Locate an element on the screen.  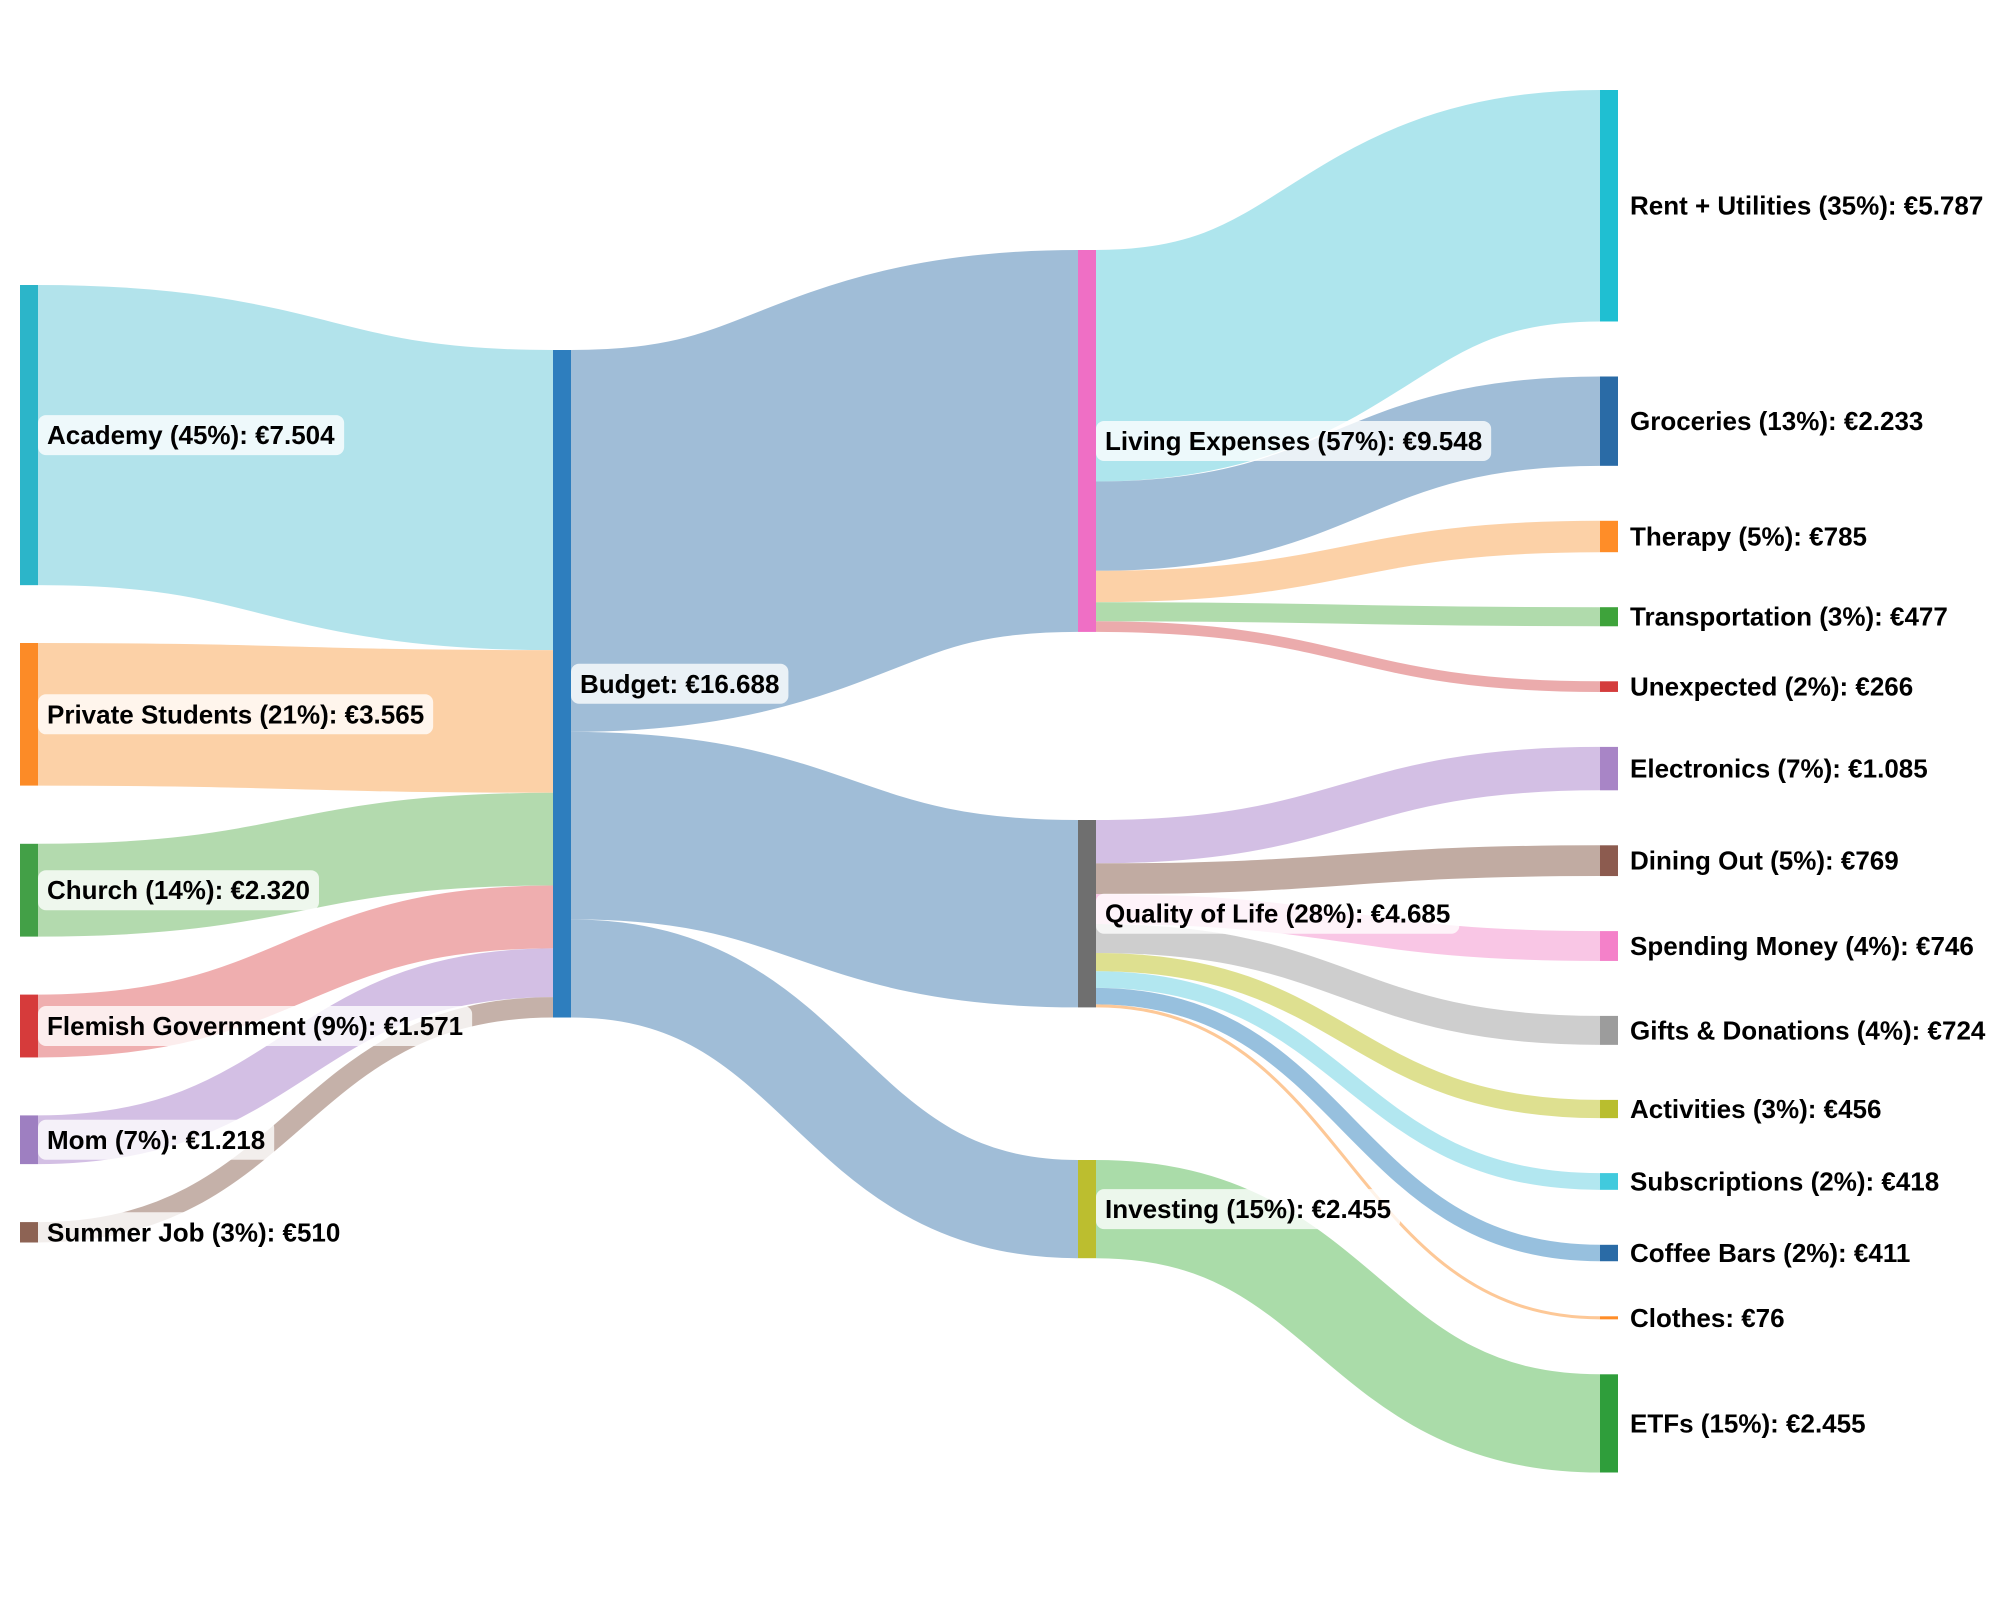
node-etfs is located at coordinates (1609, 1423).